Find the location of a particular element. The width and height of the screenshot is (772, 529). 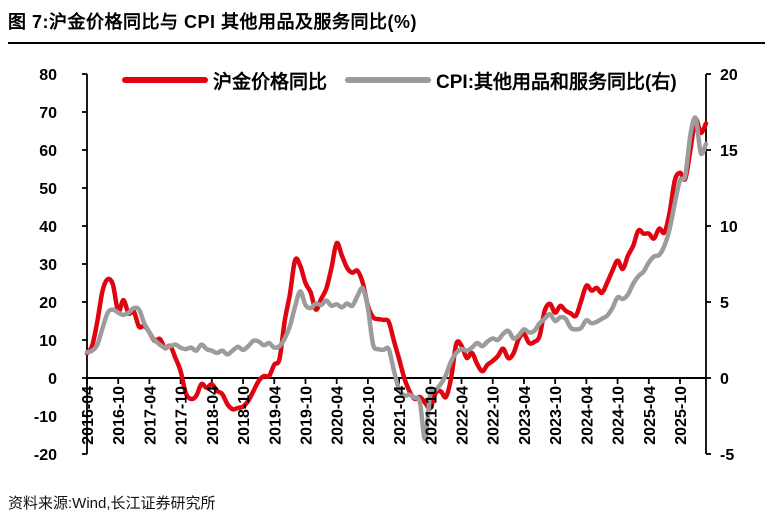

svg-text: 60 is located at coordinates (48, 151).